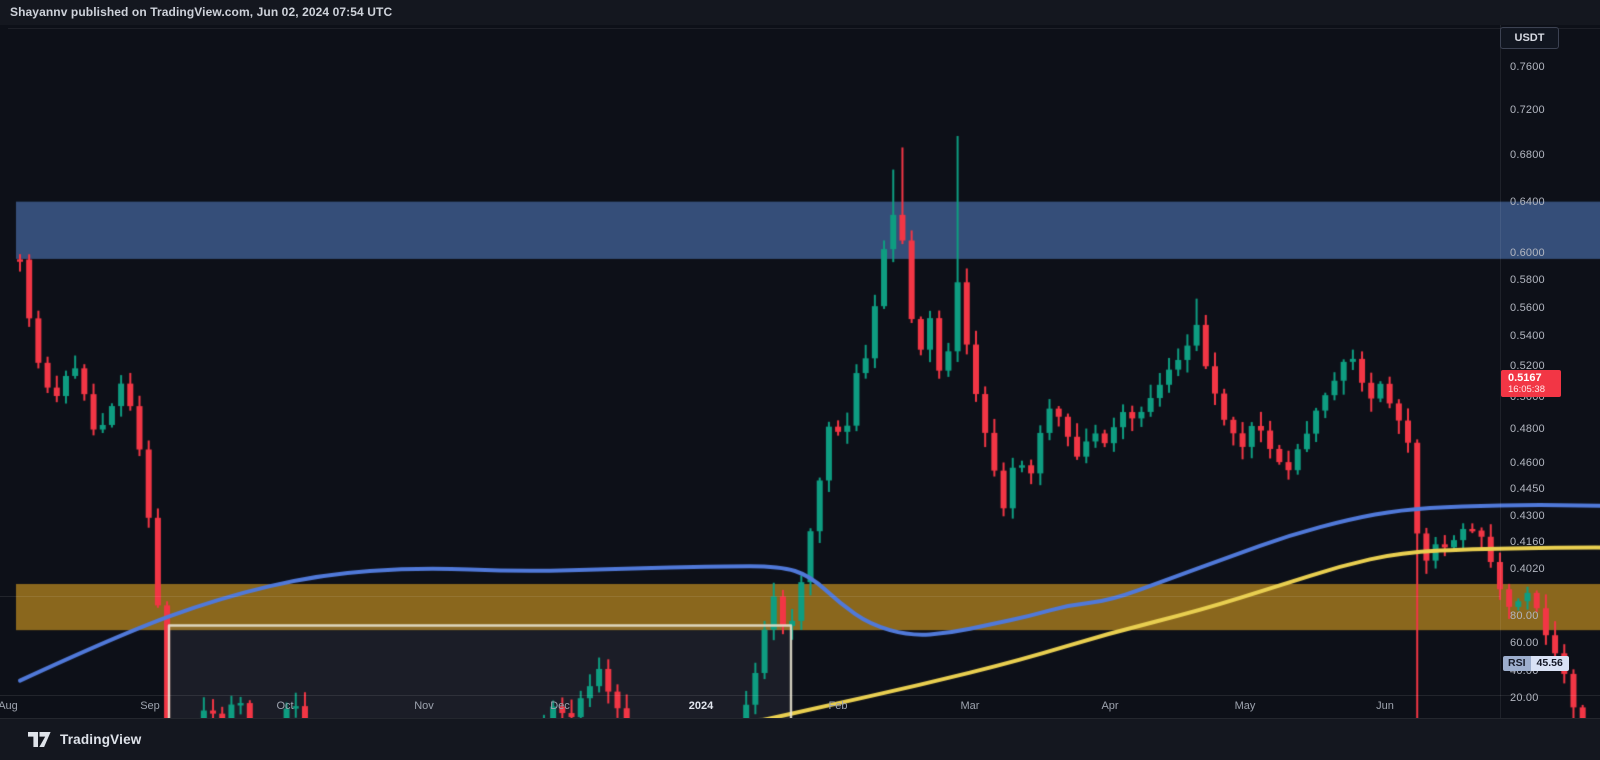  What do you see at coordinates (1526, 390) in the screenshot?
I see `countdown-timer: 16:05:38` at bounding box center [1526, 390].